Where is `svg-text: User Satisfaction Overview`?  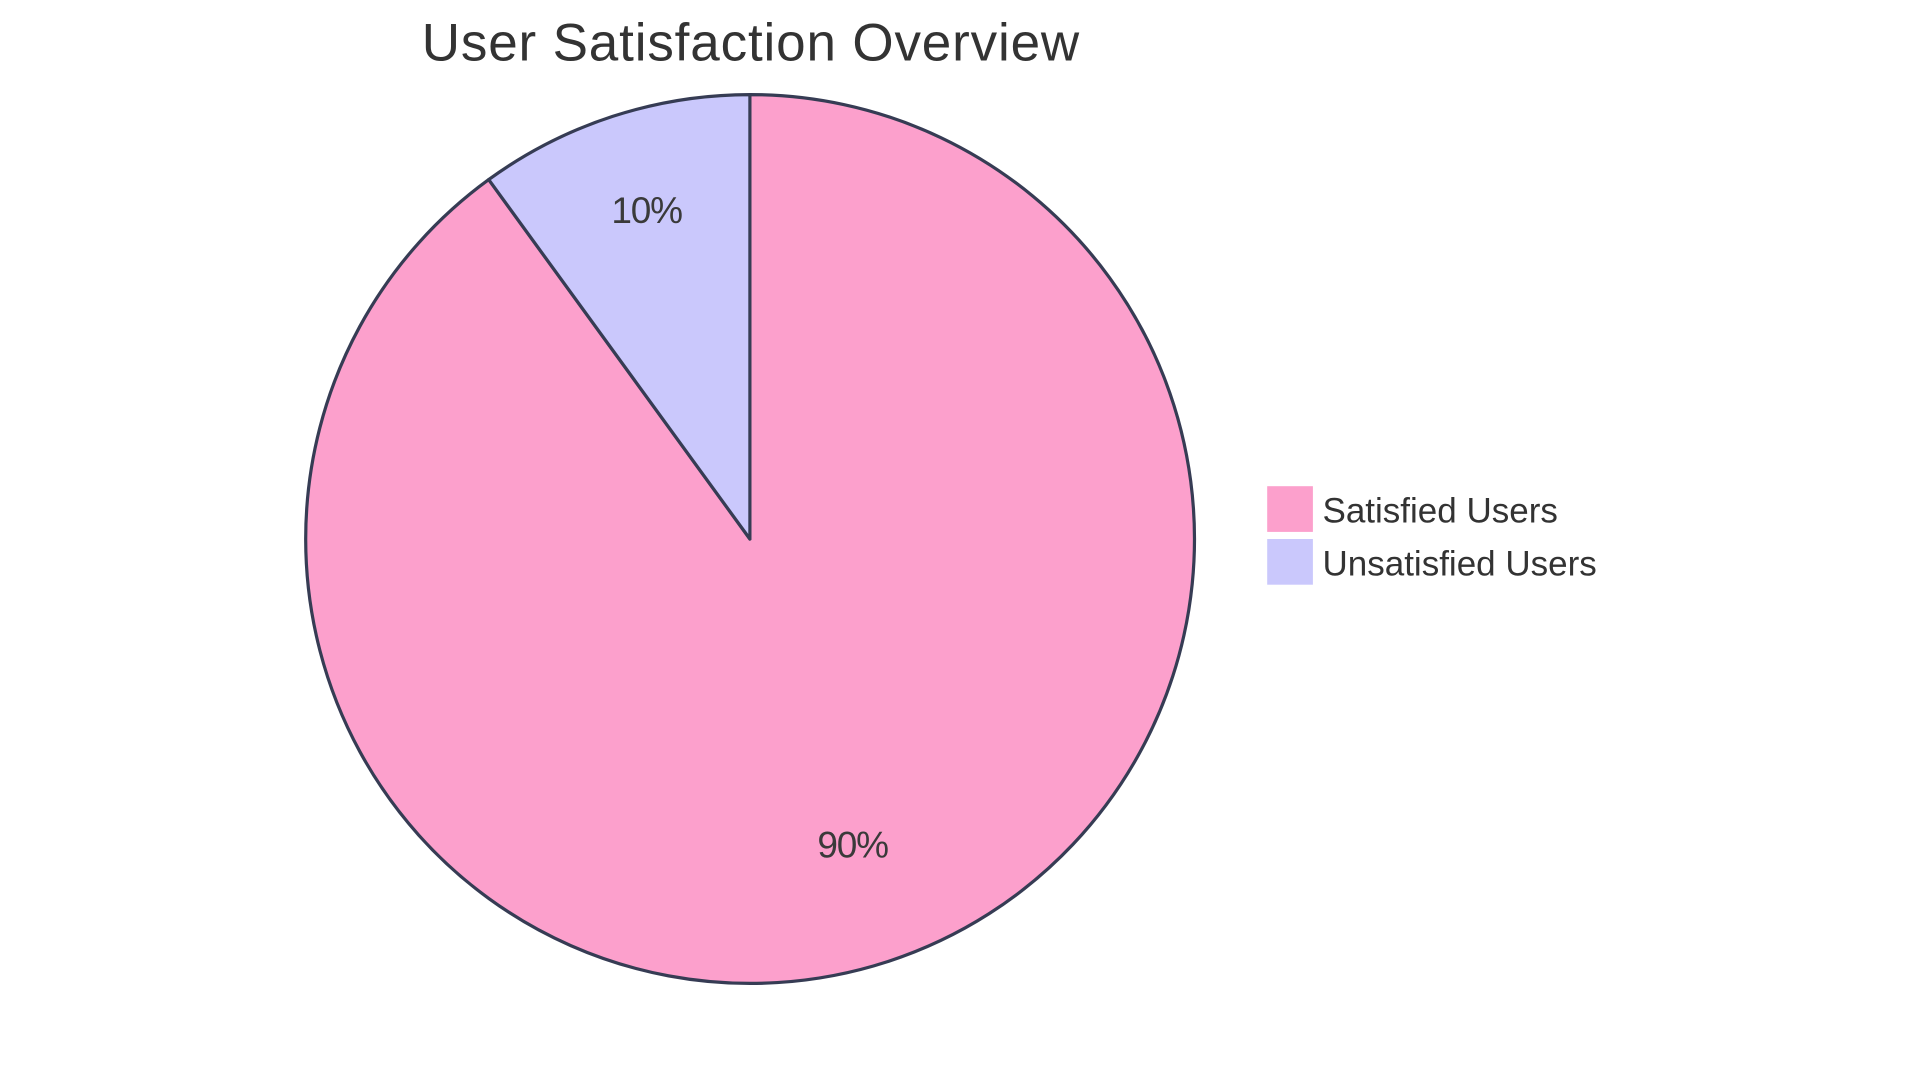 svg-text: User Satisfaction Overview is located at coordinates (751, 42).